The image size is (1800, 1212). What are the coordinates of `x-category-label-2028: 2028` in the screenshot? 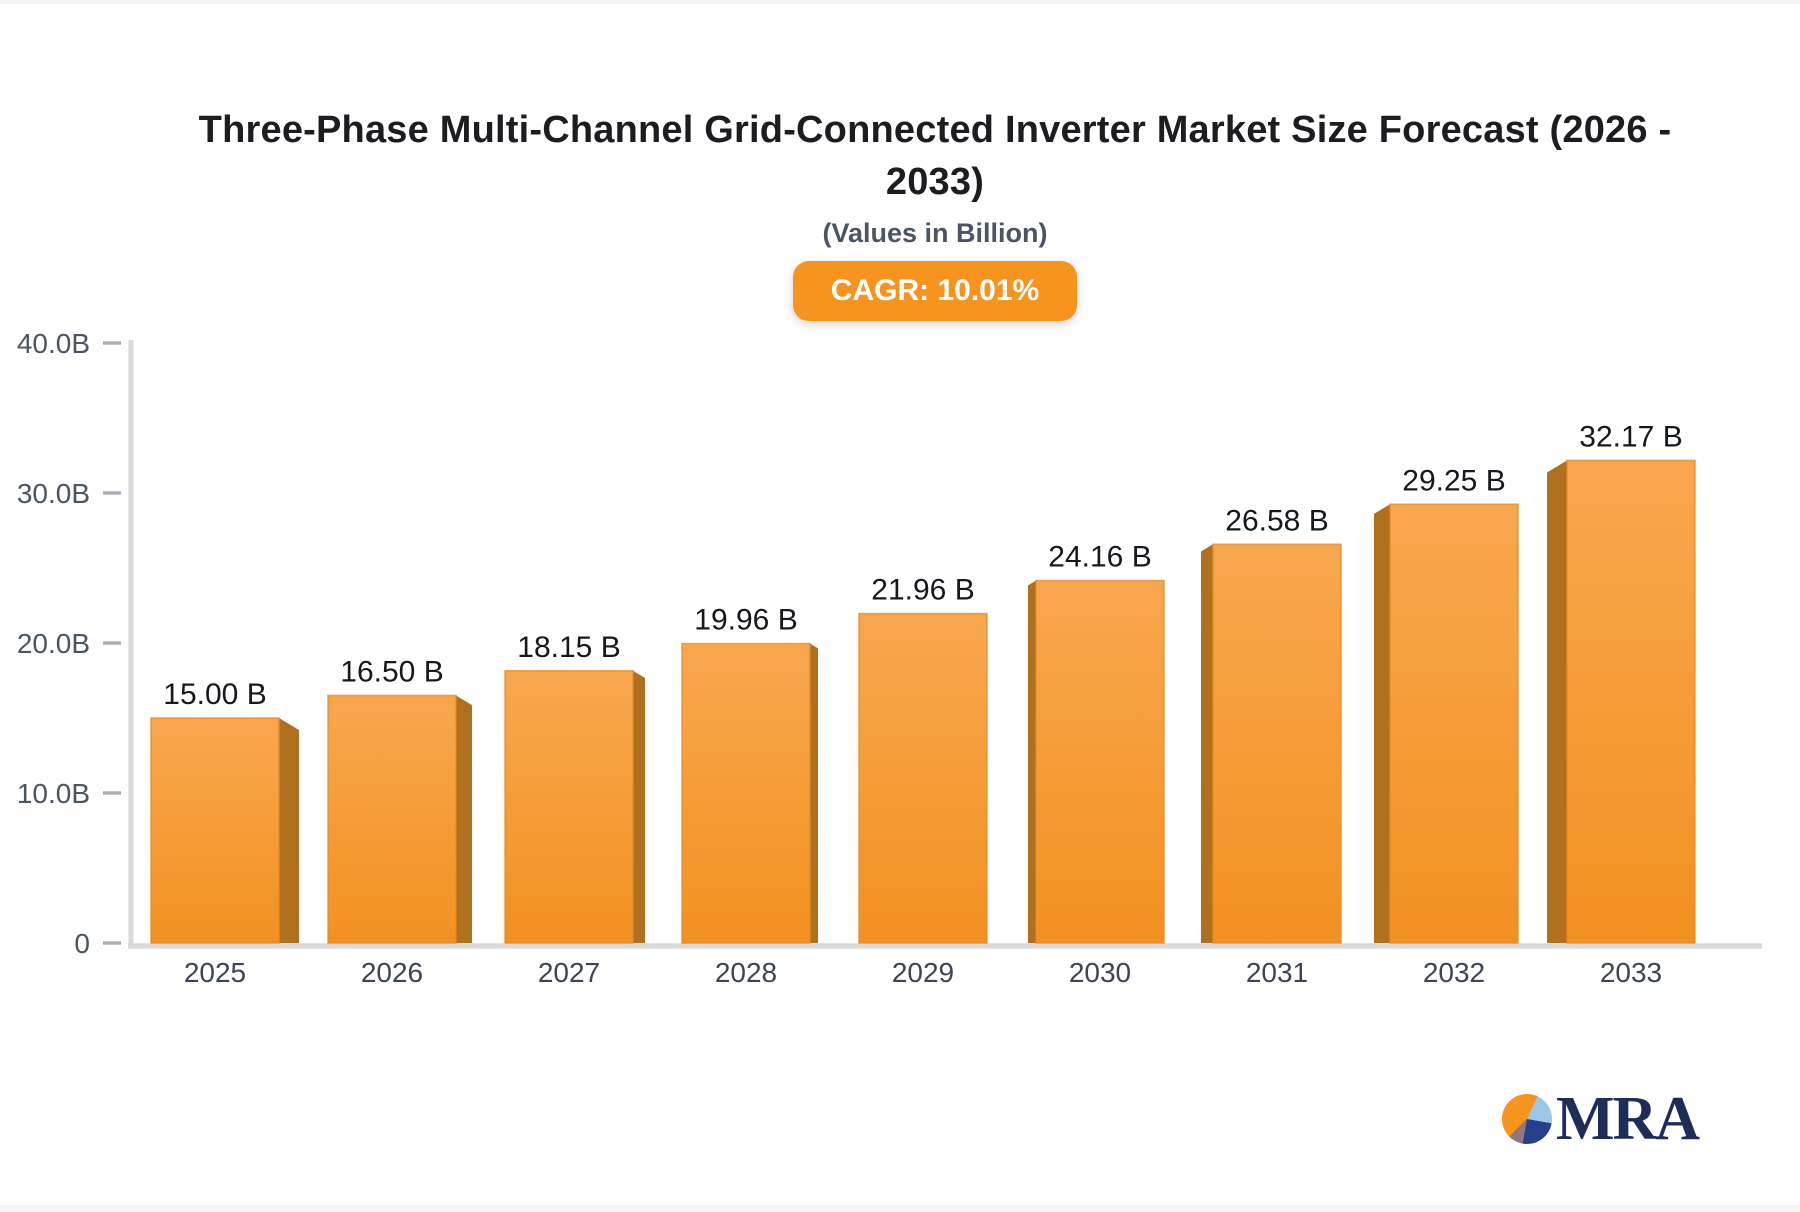 It's located at (746, 972).